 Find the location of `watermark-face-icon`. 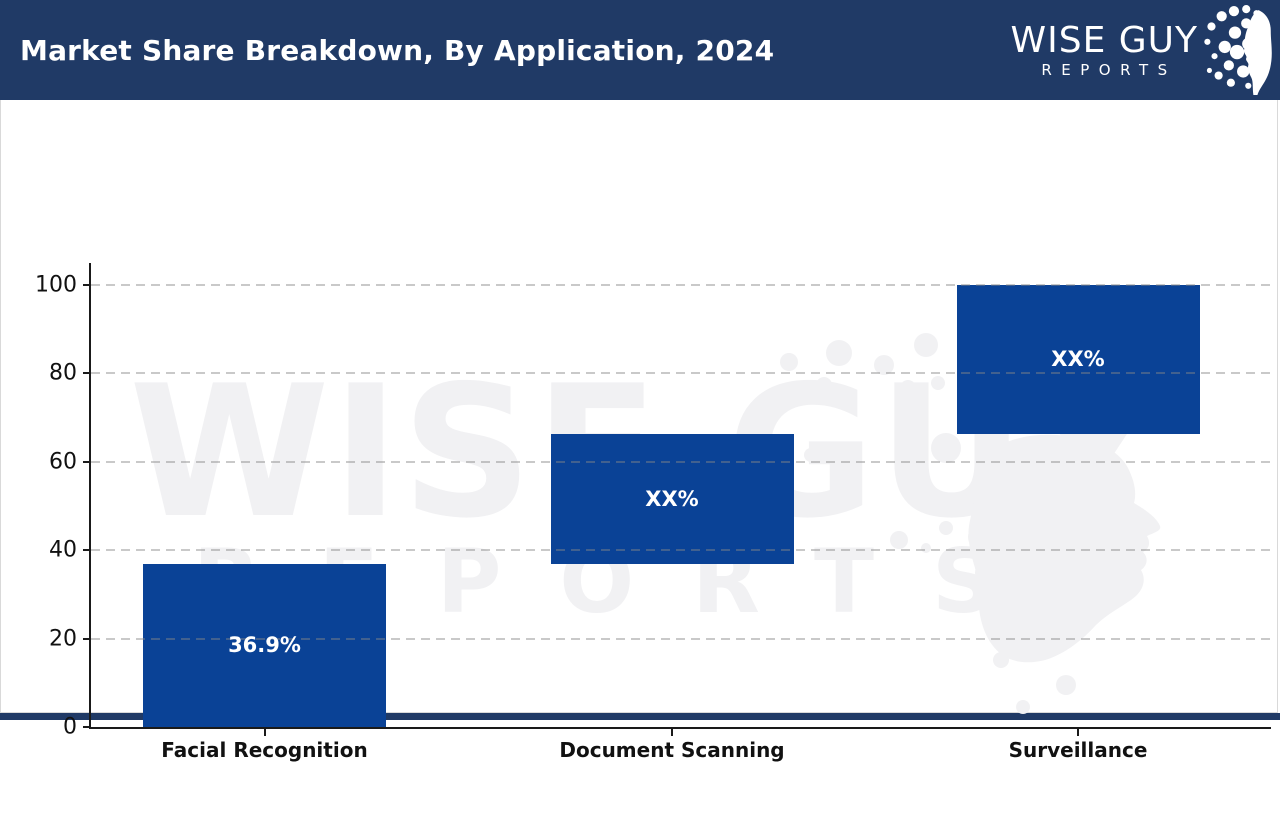

watermark-face-icon is located at coordinates (970, 523).